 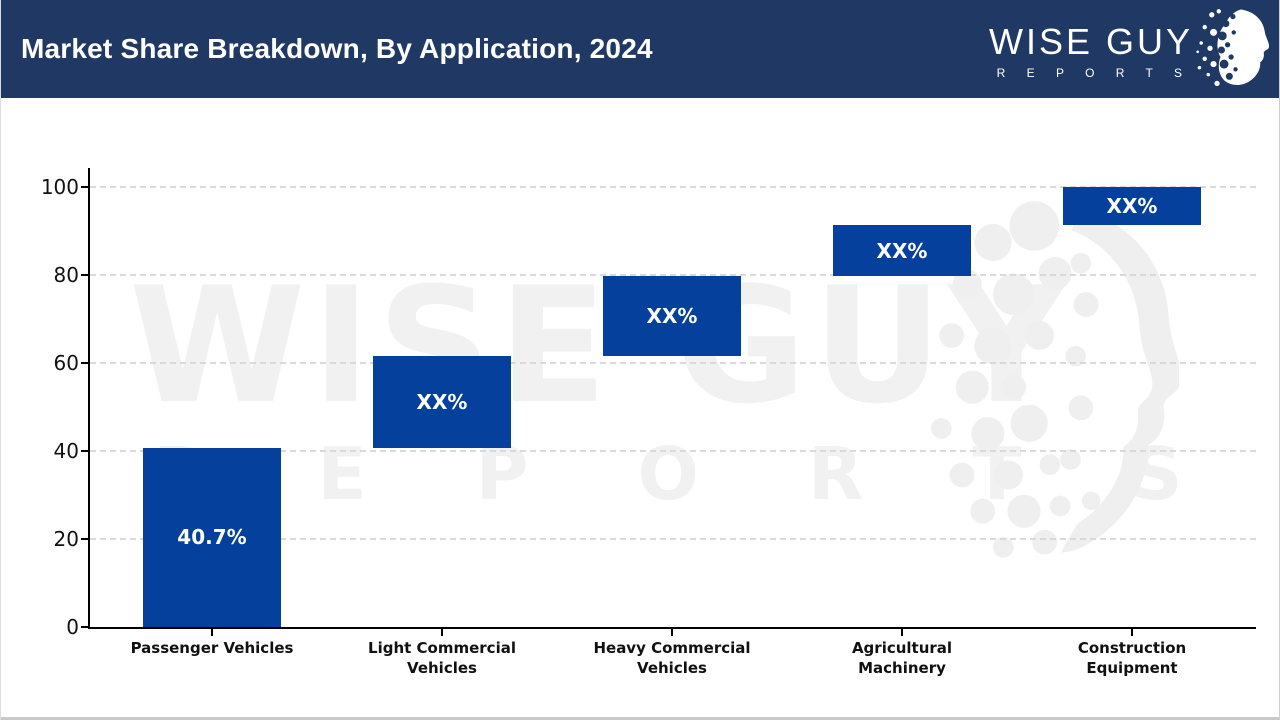 I want to click on category-label-line: Agricultural, so click(x=902, y=648).